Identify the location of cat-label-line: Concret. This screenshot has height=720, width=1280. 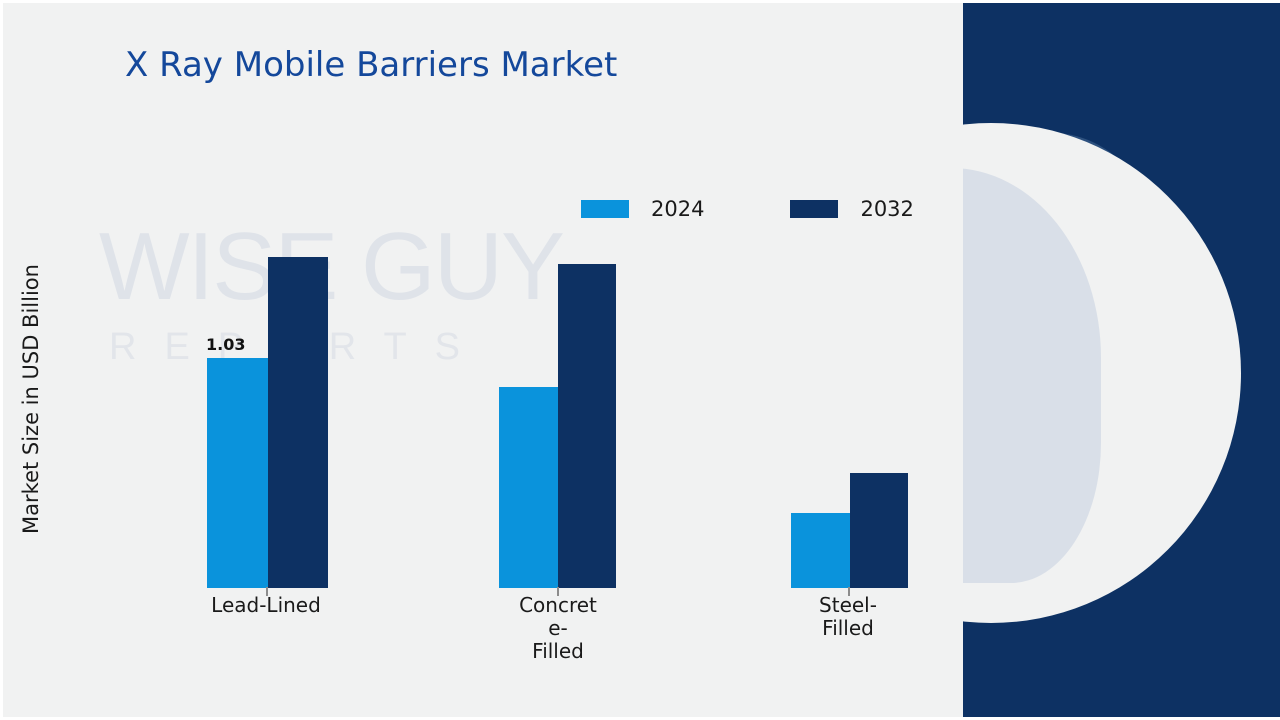
(558, 605).